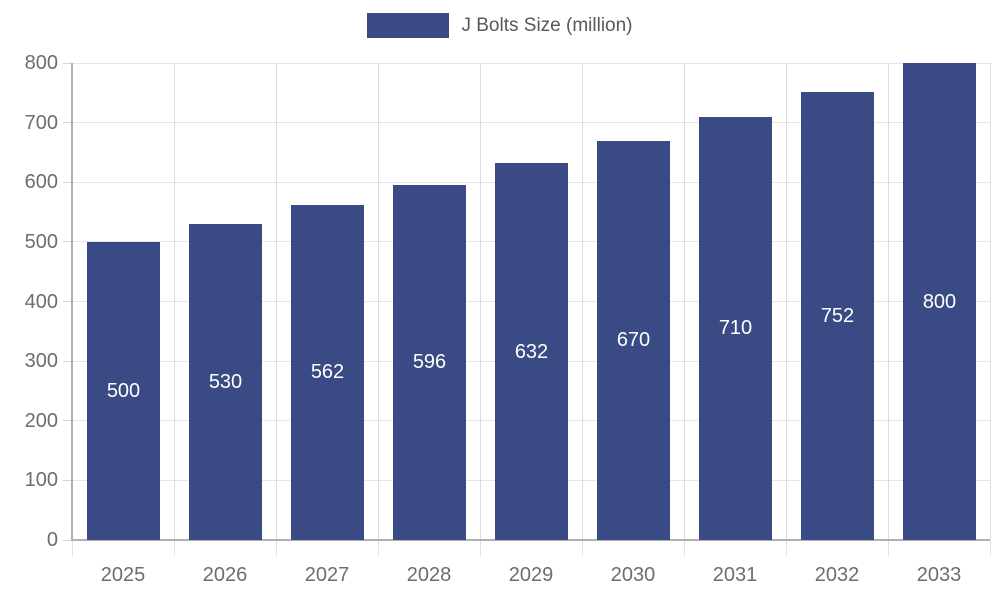 The image size is (1000, 600). I want to click on x-axis-tick-label: 2031, so click(735, 575).